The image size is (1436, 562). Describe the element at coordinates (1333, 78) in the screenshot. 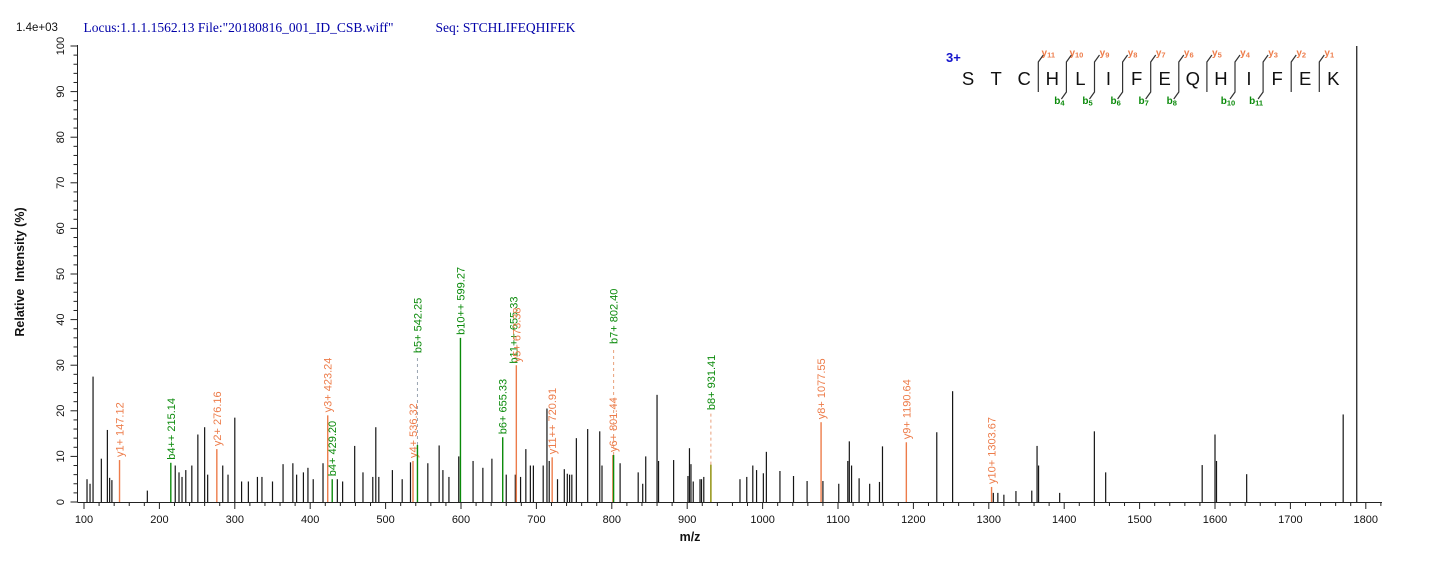

I see `sequence-residue: K` at that location.